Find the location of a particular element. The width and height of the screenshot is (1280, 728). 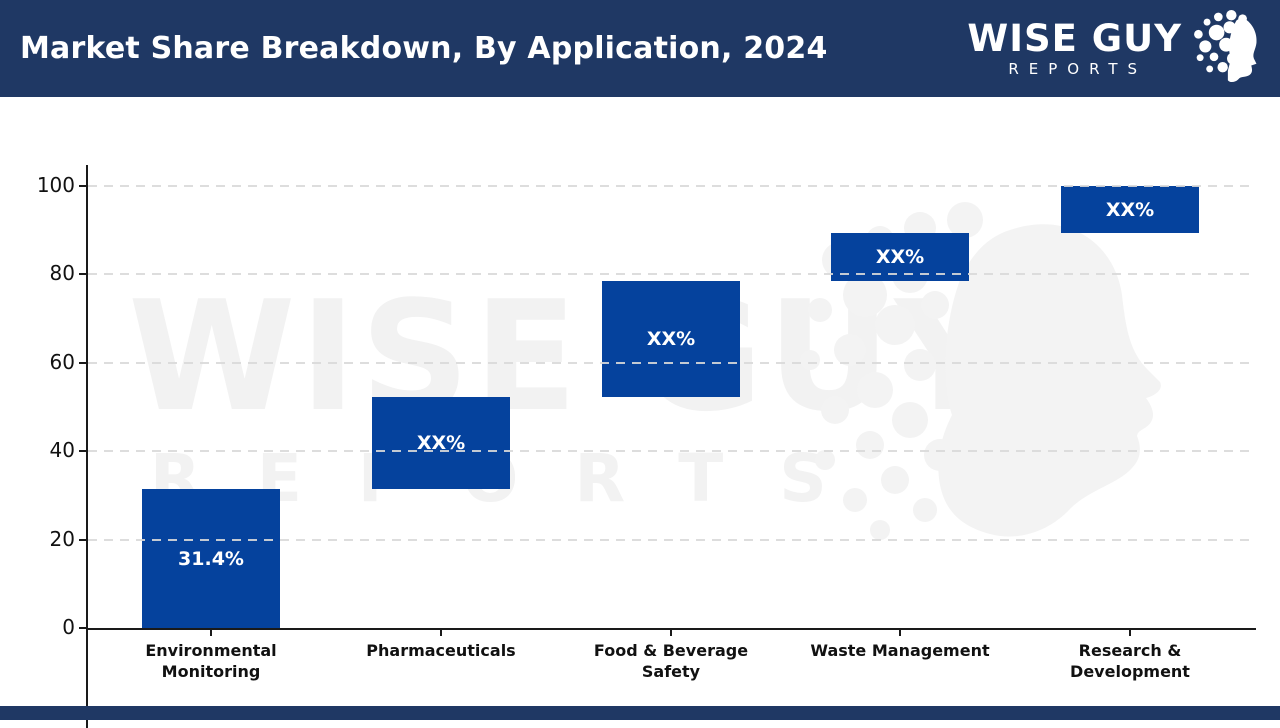

bar-environmental-monitoring: 31.4% is located at coordinates (211, 558).